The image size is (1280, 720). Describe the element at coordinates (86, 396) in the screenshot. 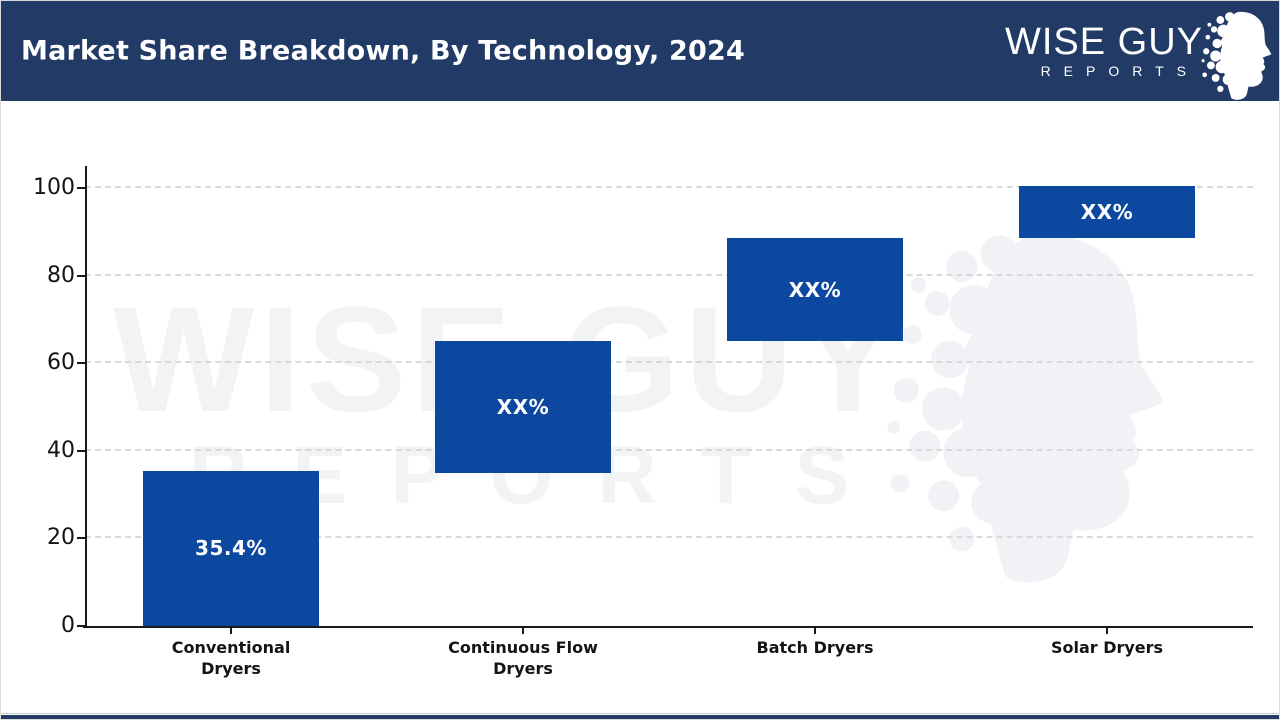

I see `y-axis-line` at that location.